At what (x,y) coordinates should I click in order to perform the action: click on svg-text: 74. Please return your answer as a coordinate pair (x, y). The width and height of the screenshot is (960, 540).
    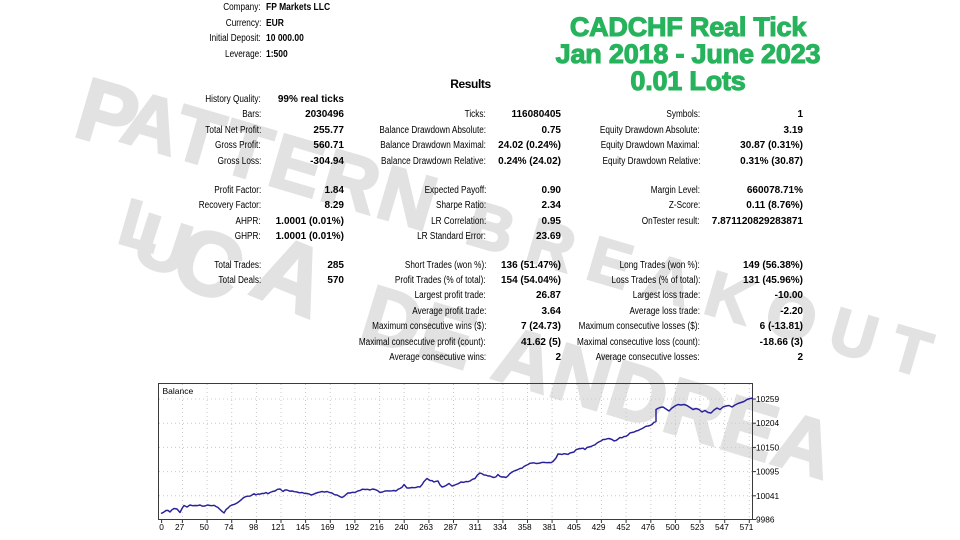
    Looking at the image, I should click on (229, 527).